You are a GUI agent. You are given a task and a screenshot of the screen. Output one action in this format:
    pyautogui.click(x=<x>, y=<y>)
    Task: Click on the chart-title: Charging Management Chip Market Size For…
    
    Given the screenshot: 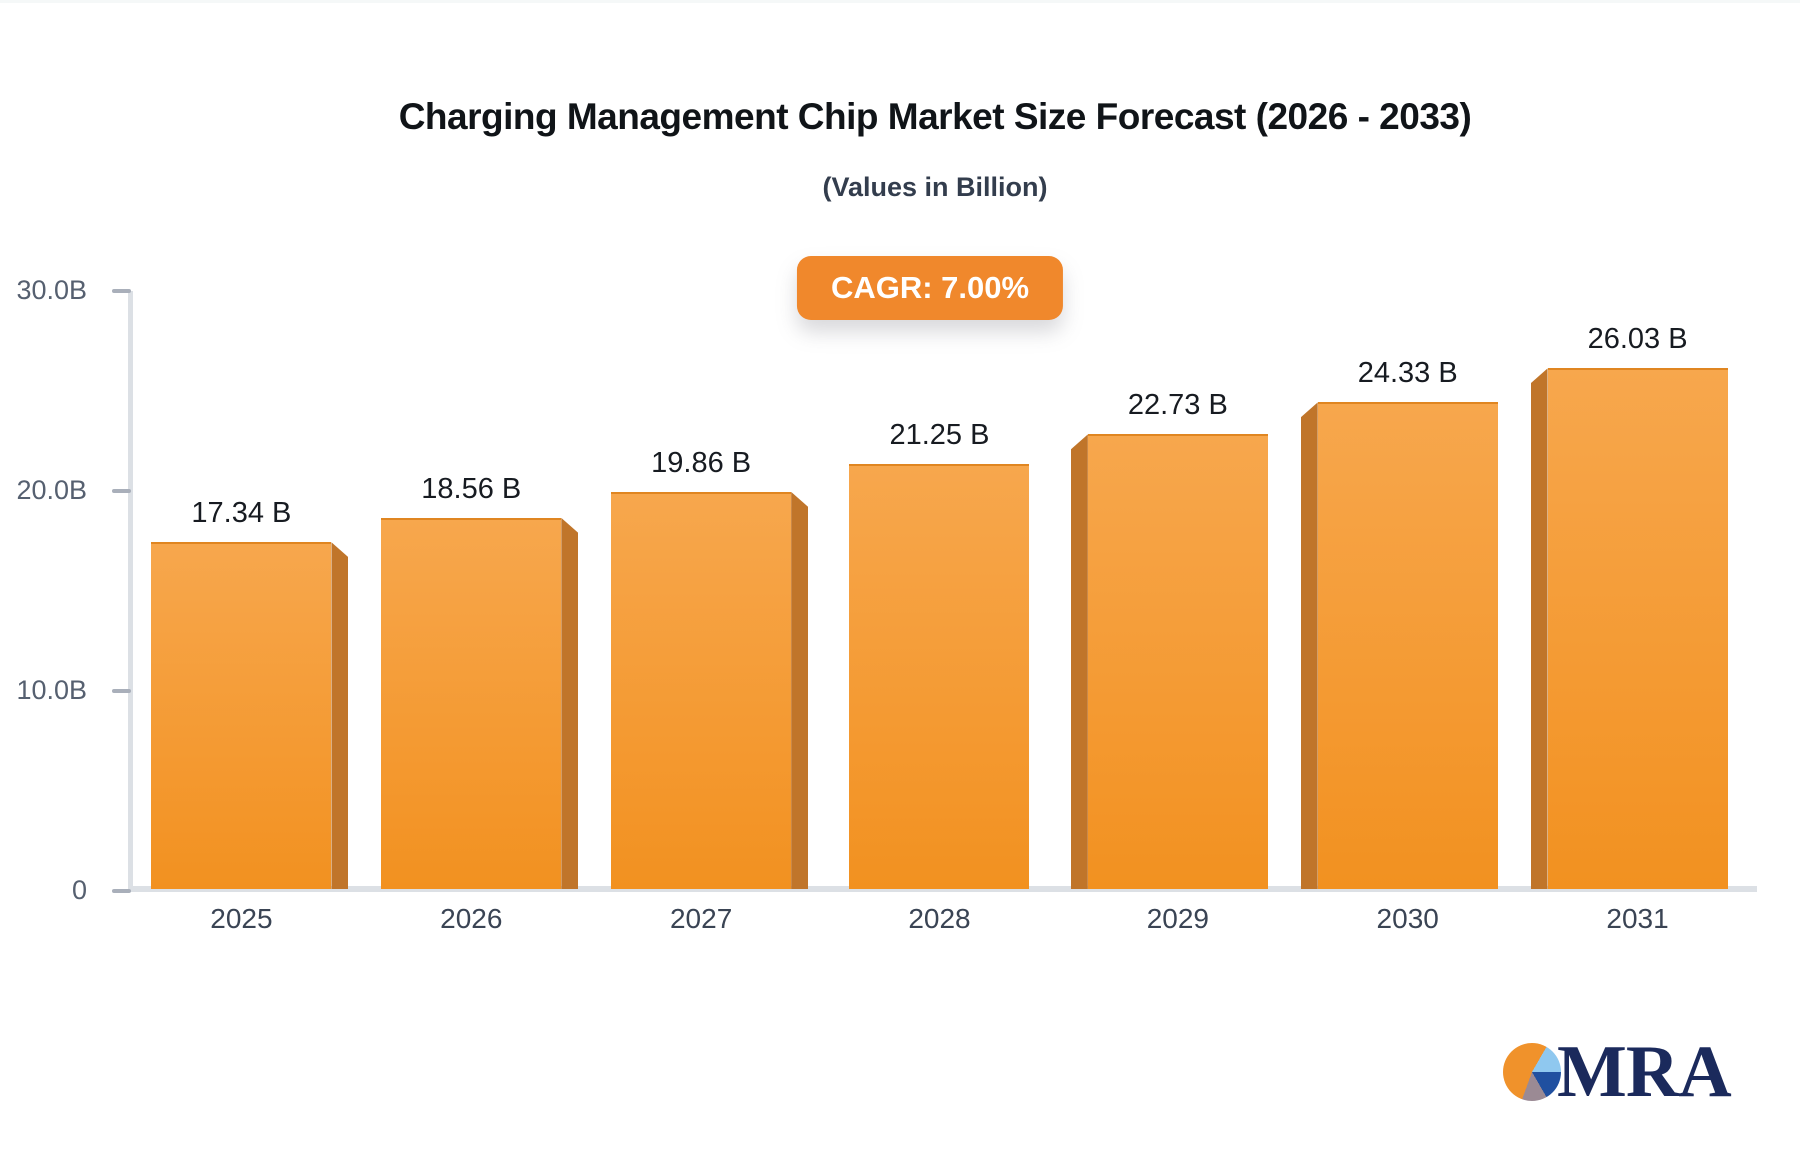 What is the action you would take?
    pyautogui.click(x=935, y=116)
    